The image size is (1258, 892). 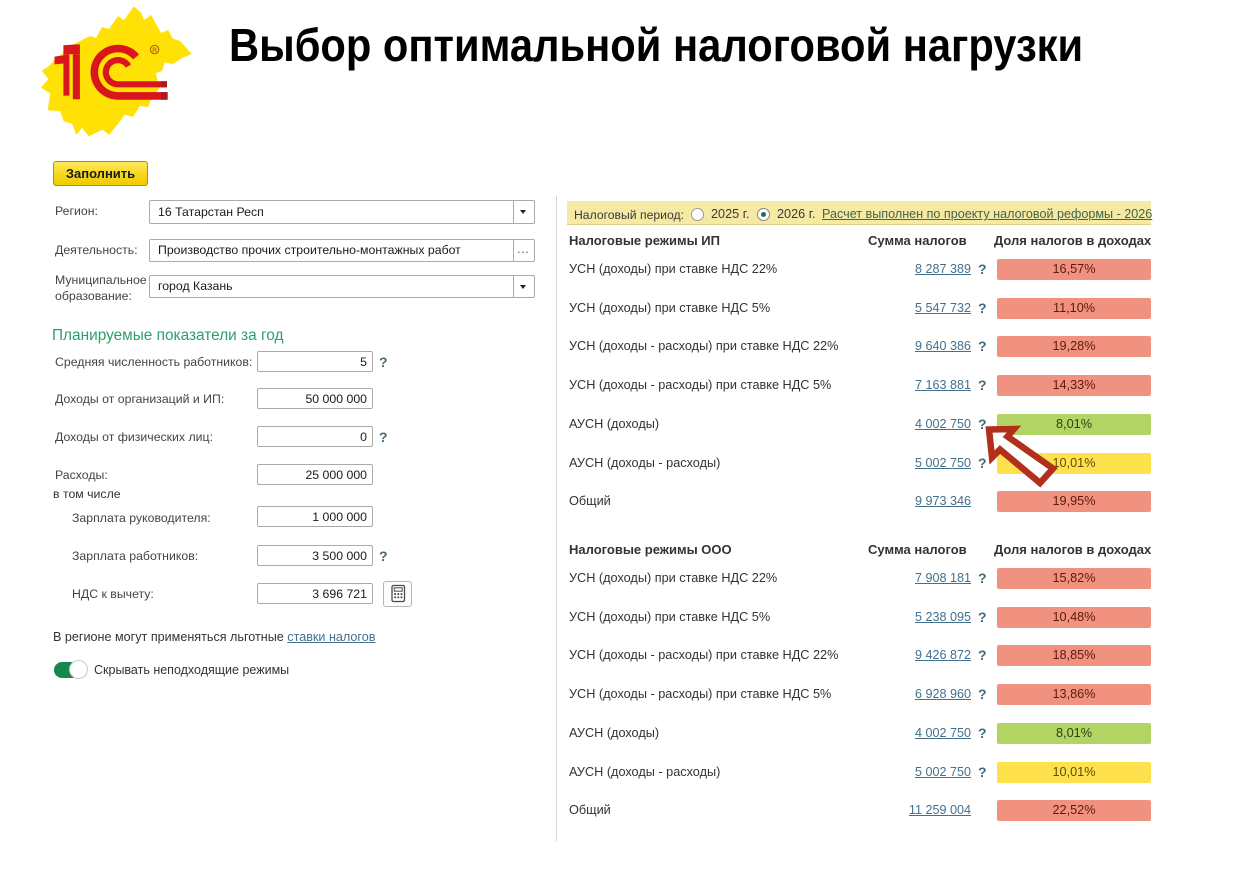 What do you see at coordinates (154, 50) in the screenshot?
I see `svg-text: R` at bounding box center [154, 50].